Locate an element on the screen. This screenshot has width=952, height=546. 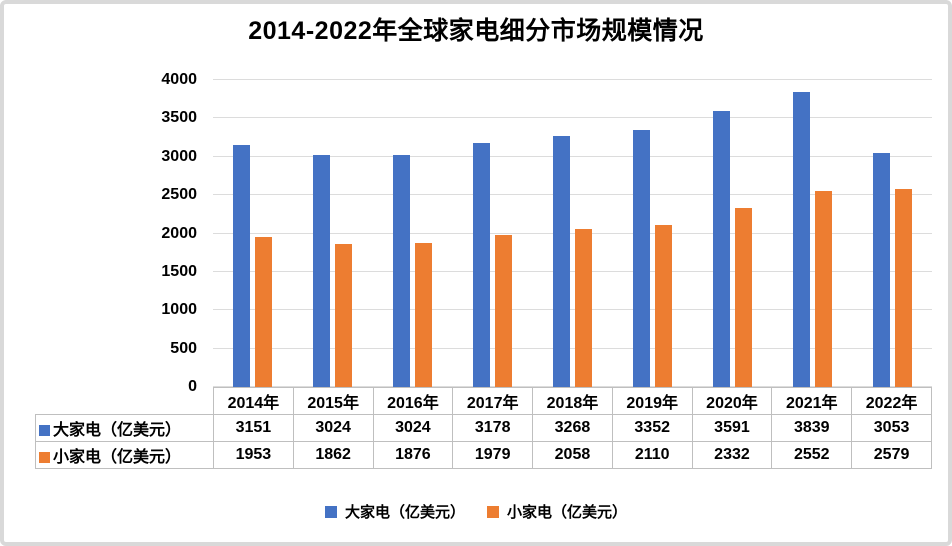
bar-group-2016年 is located at coordinates (413, 233).